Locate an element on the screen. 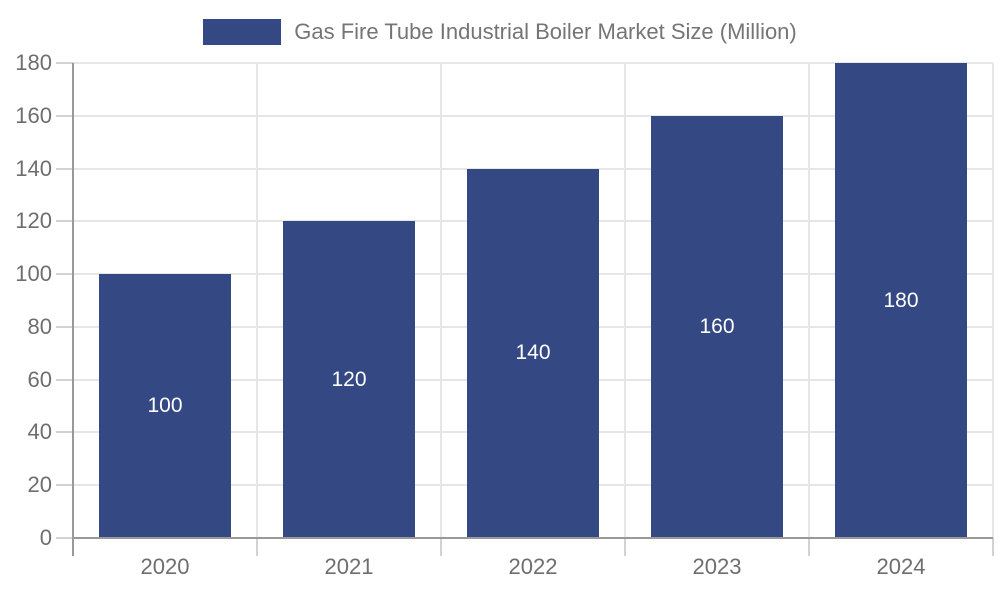 This screenshot has height=600, width=1000. x-tick-label: 2023 is located at coordinates (717, 566).